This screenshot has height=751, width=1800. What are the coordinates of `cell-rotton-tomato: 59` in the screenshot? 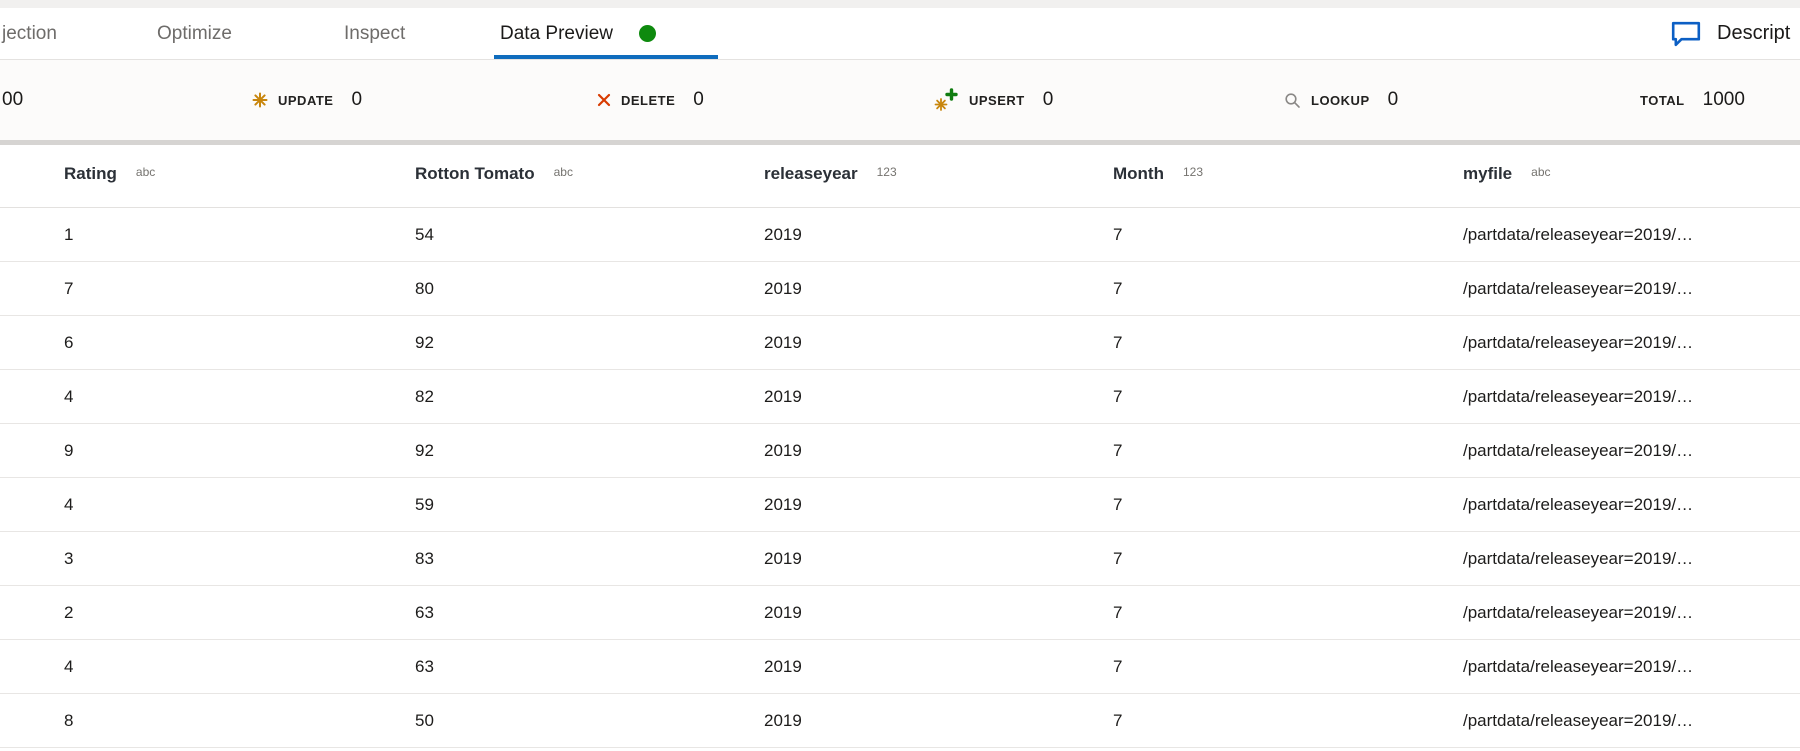 It's located at (424, 504).